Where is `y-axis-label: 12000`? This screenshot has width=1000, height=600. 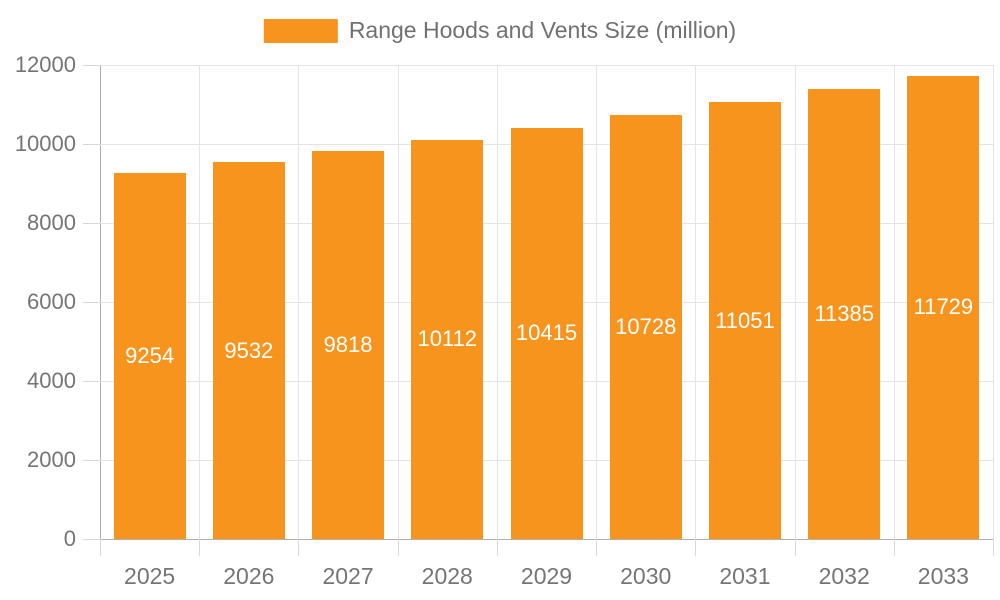
y-axis-label: 12000 is located at coordinates (45, 64).